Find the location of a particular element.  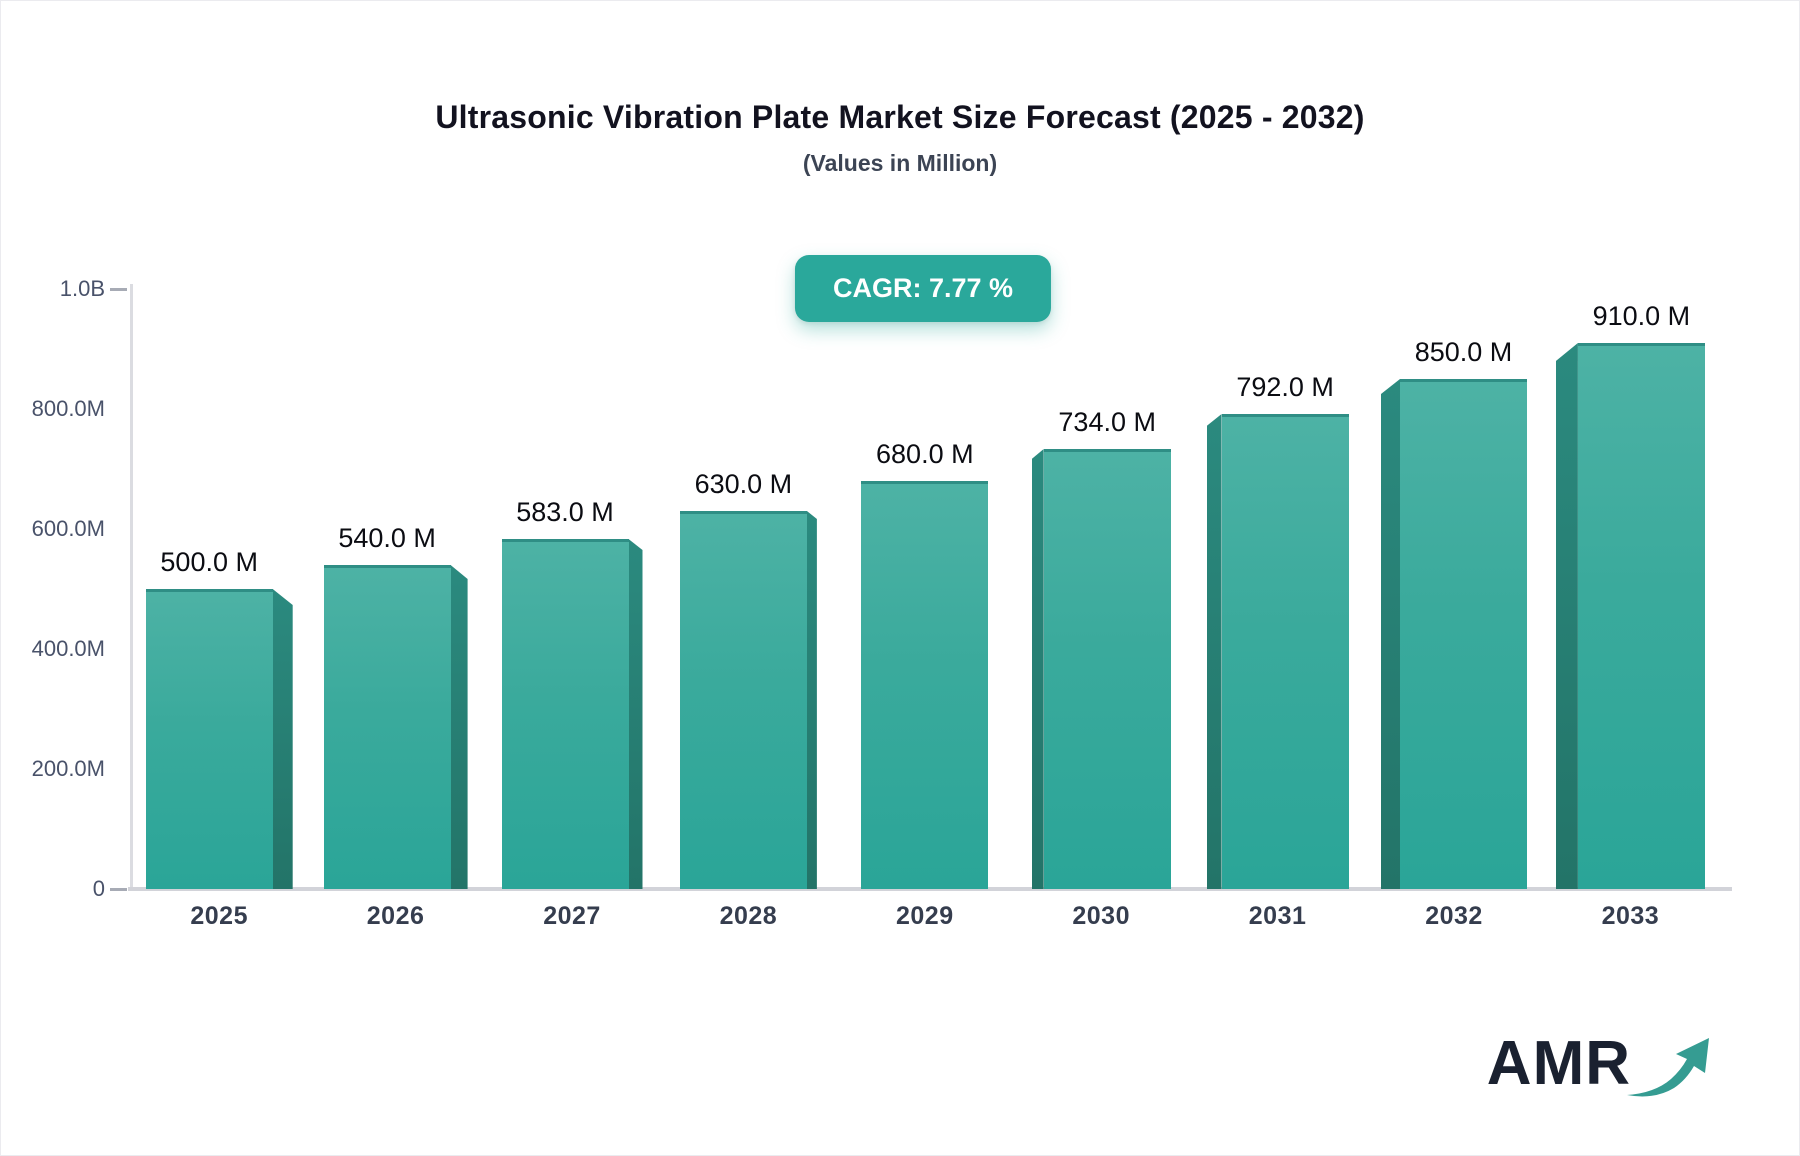

growth-arrow-icon is located at coordinates (1668, 1070).